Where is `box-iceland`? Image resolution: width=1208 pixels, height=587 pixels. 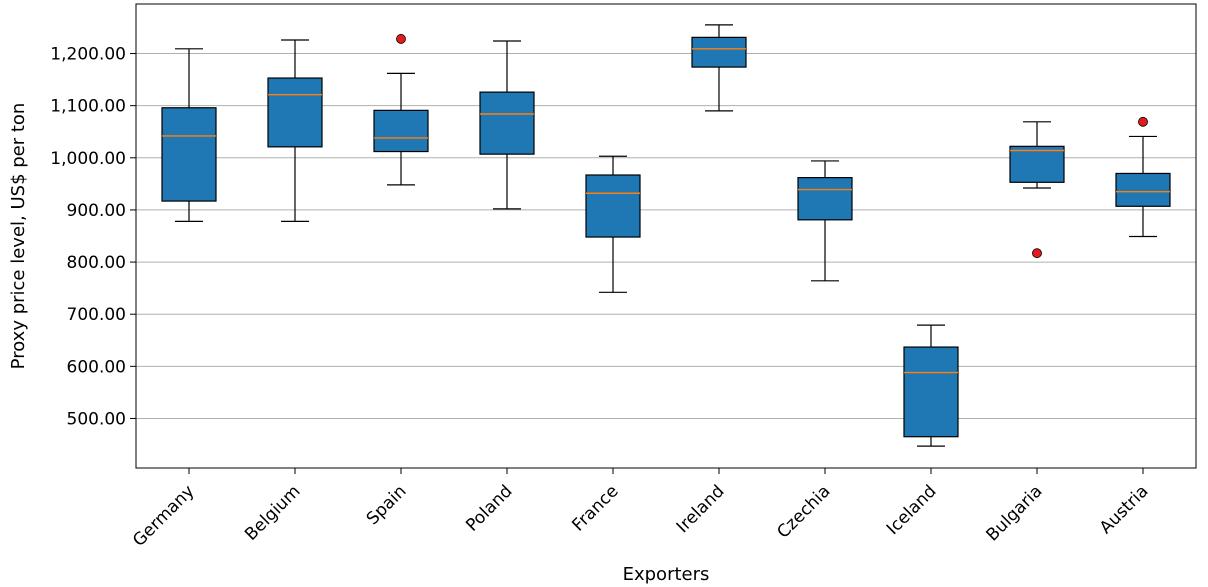
box-iceland is located at coordinates (931, 385).